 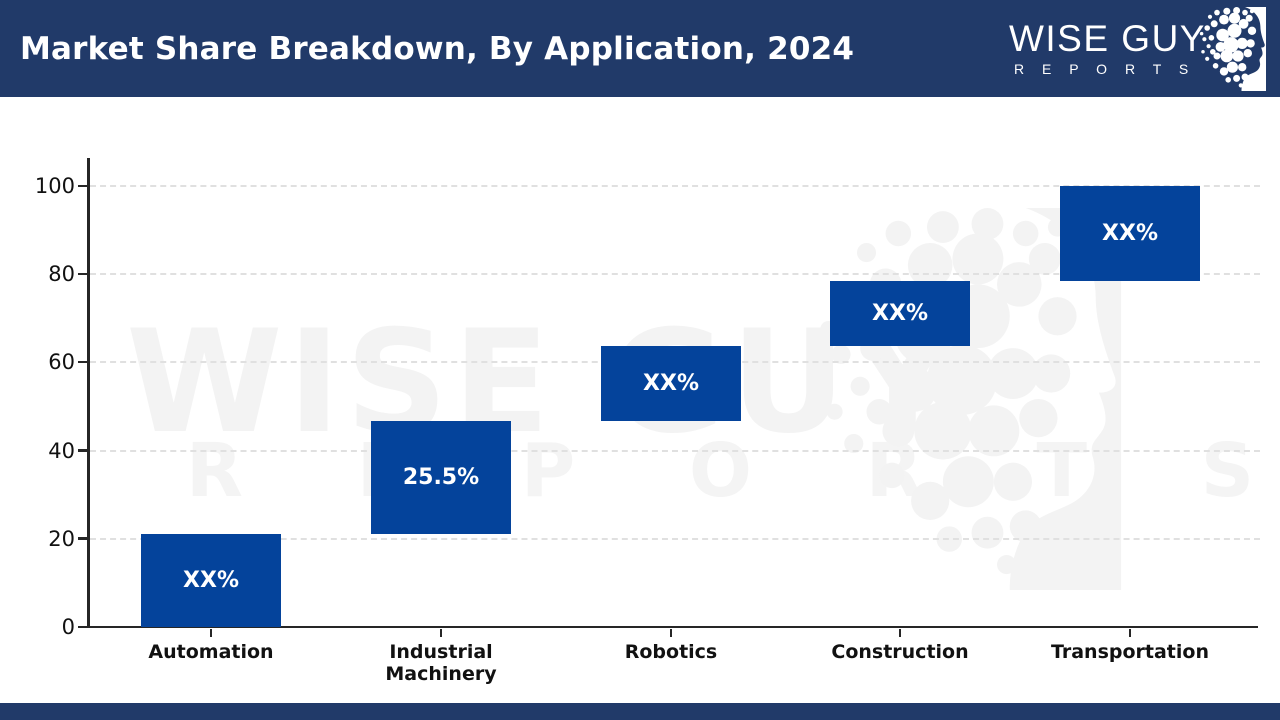 I want to click on y-tick-label: 40, so click(x=61, y=450).